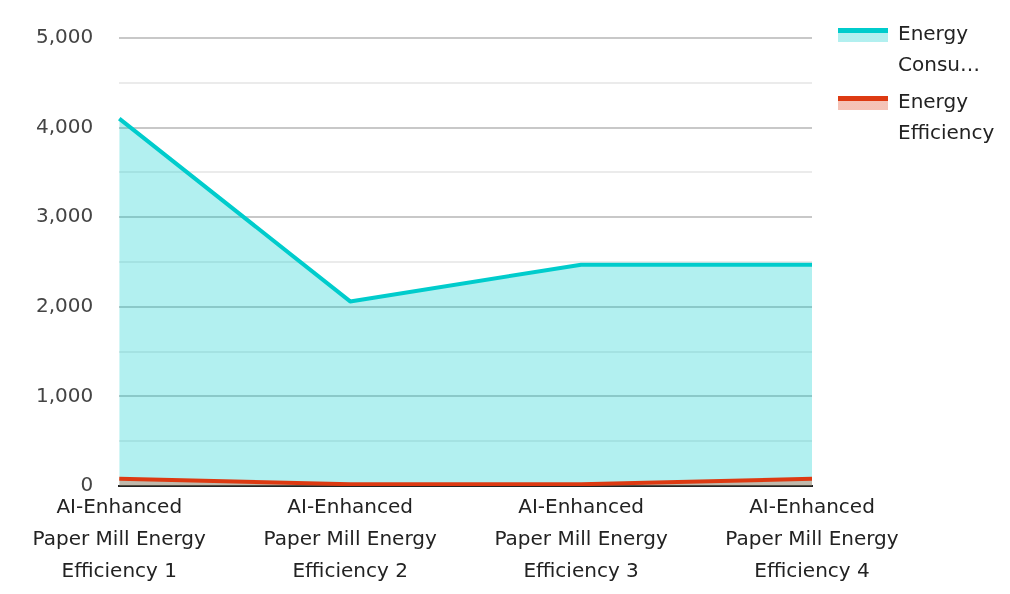  I want to click on y-tick-label: 0, so click(87, 484).